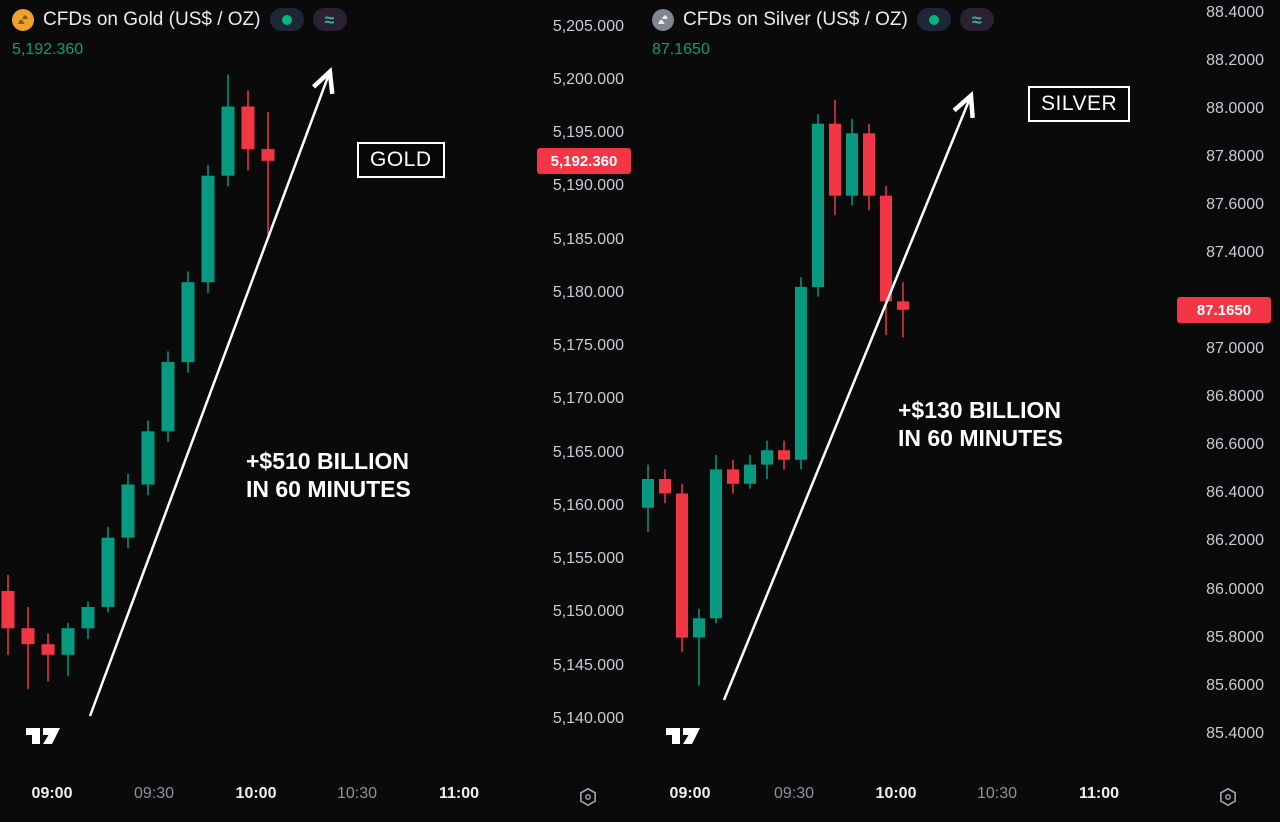 Image resolution: width=1280 pixels, height=822 pixels. What do you see at coordinates (588, 558) in the screenshot?
I see `price-tick-label: 5,155.000` at bounding box center [588, 558].